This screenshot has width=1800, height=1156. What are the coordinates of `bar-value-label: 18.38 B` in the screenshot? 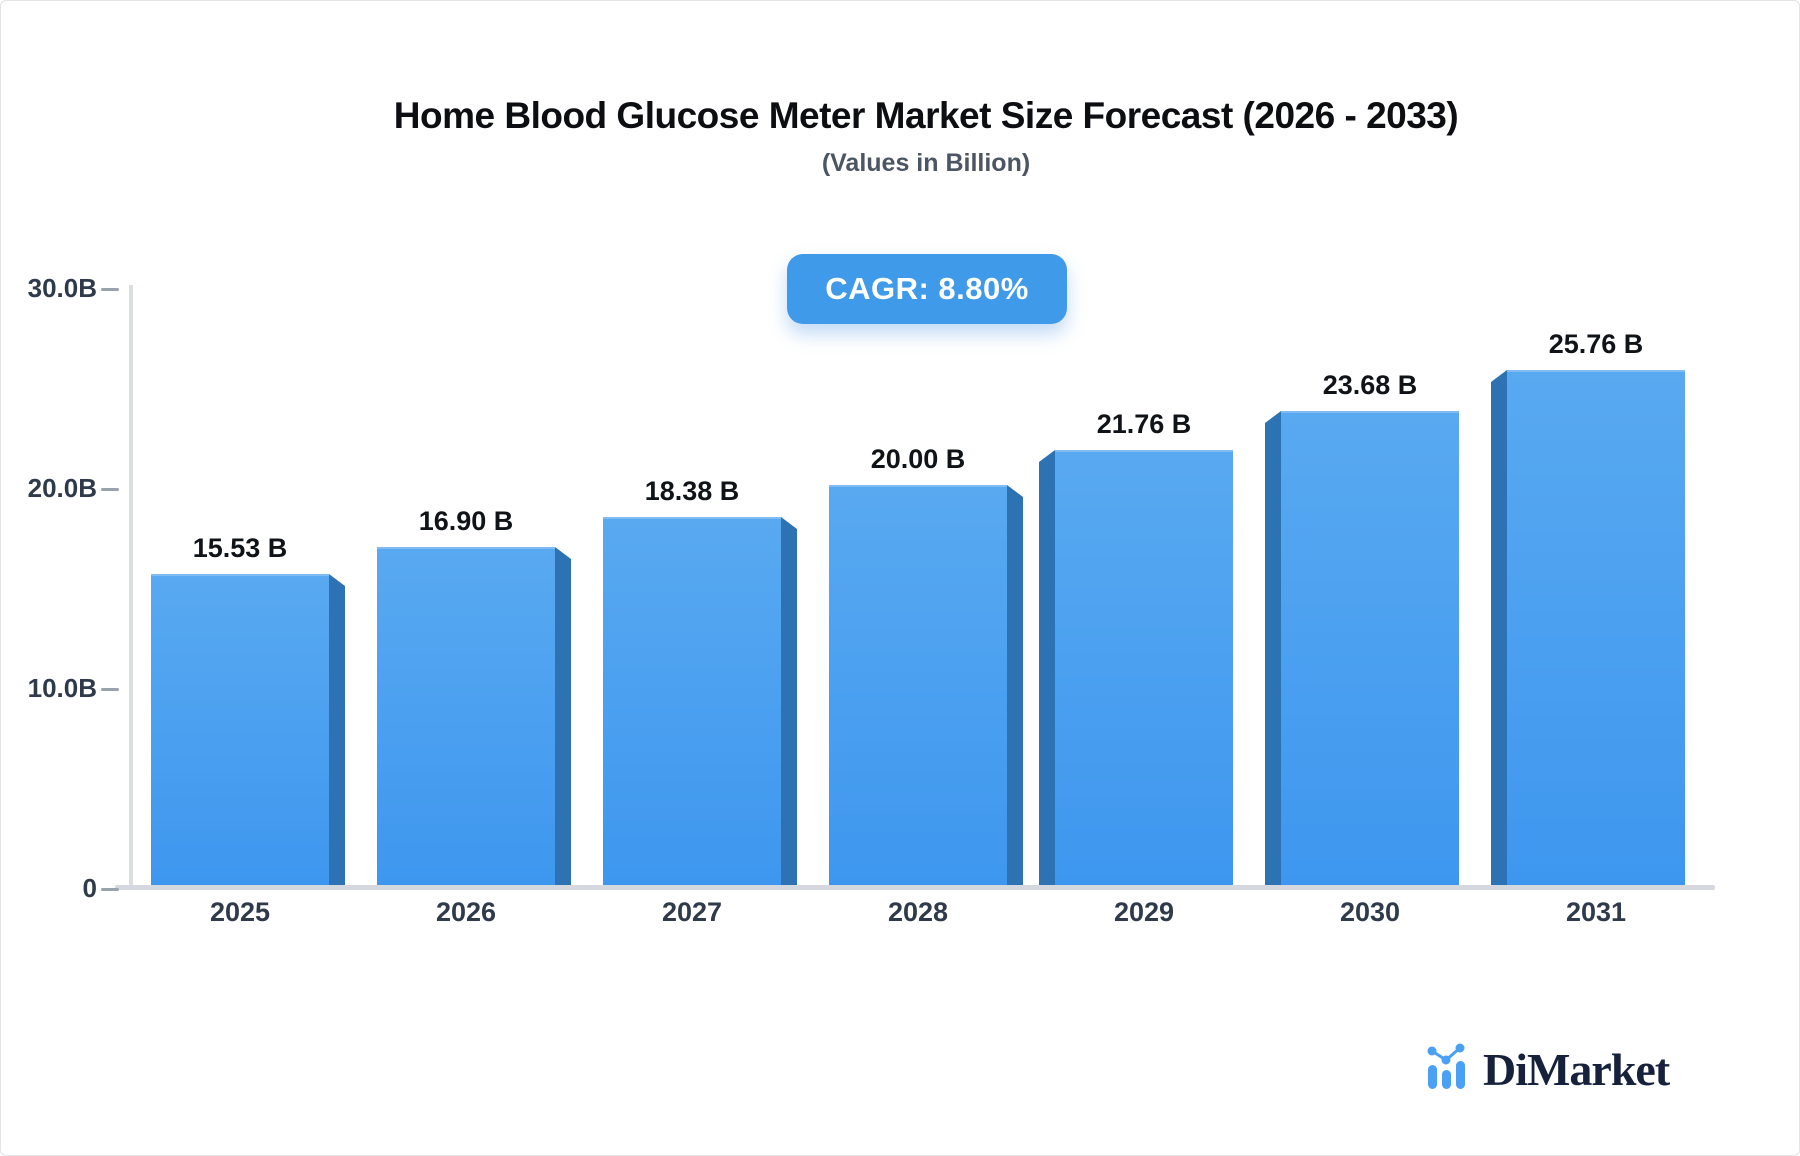 It's located at (692, 491).